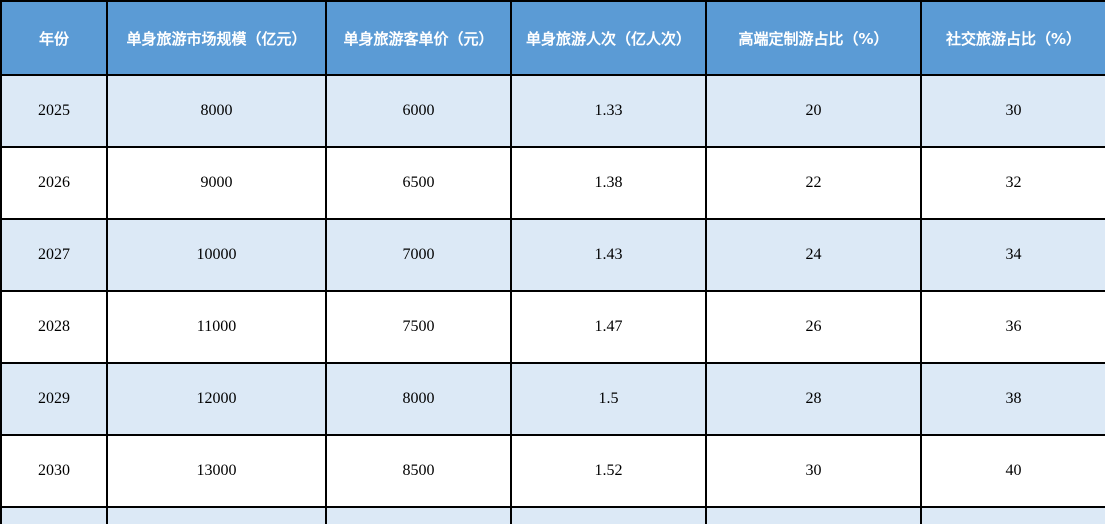  I want to click on cell-market-size: 12000, so click(216, 399).